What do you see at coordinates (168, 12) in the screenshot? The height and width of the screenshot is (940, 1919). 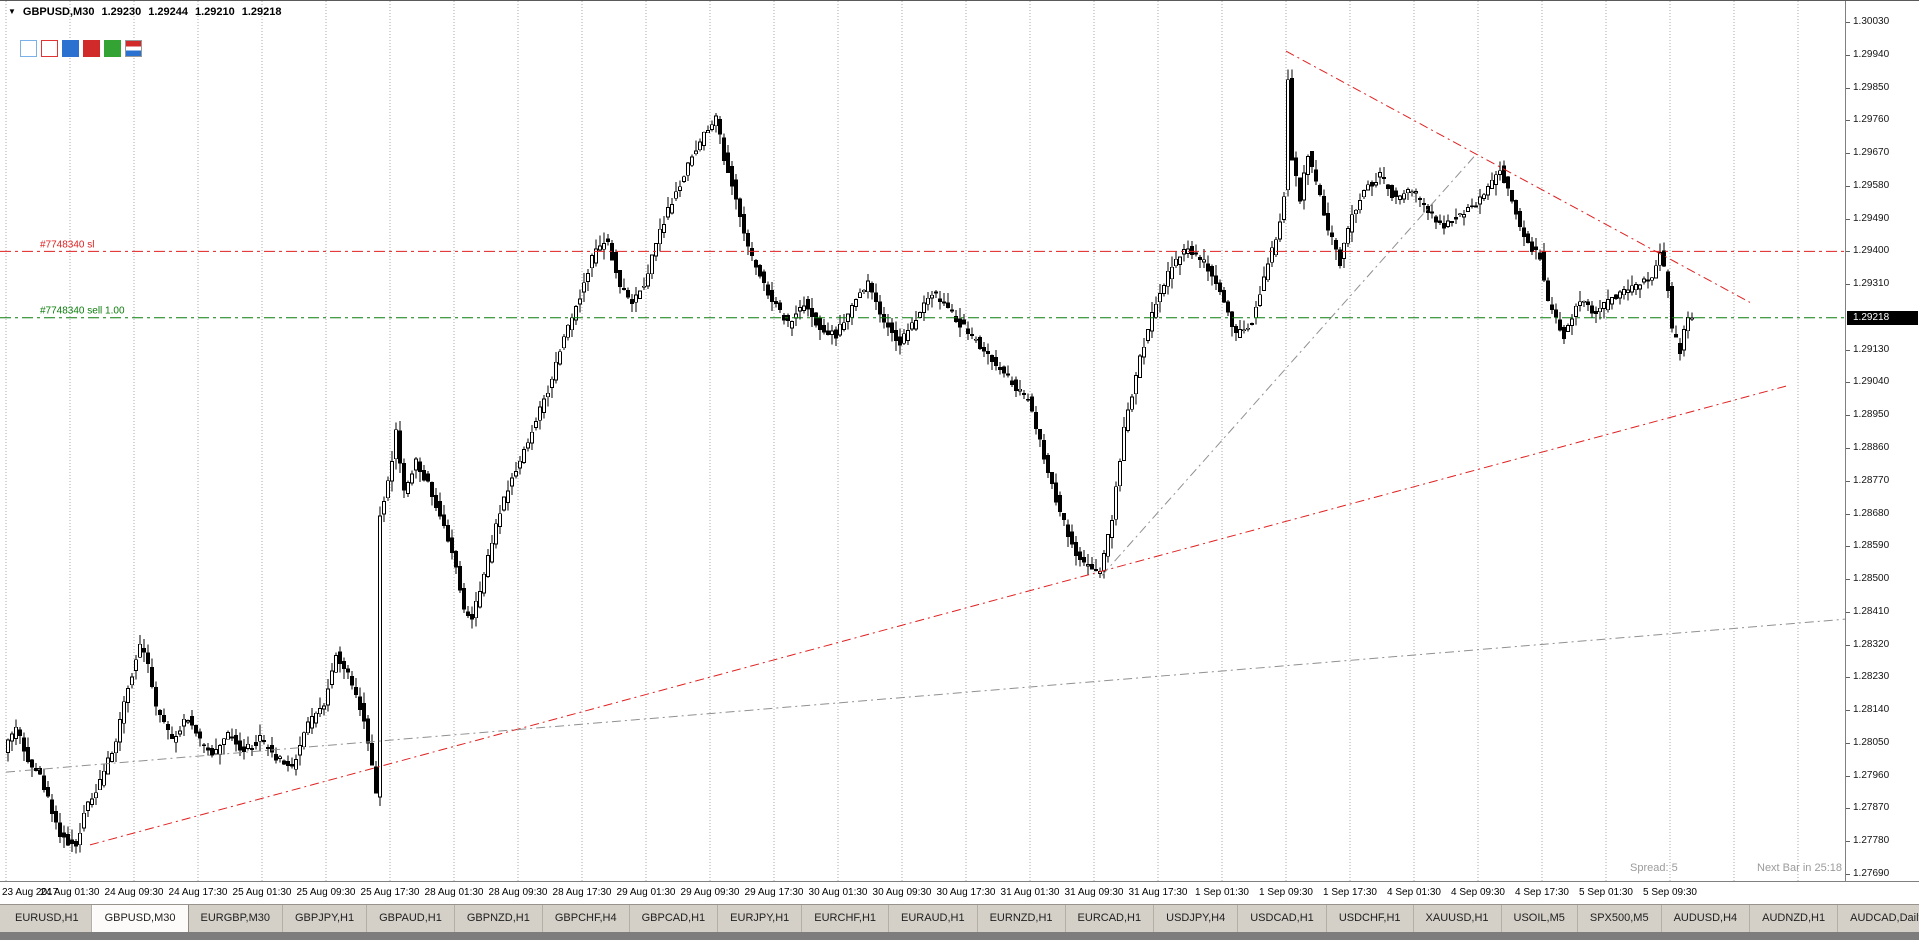 I see `ohlc-high: 1.29244` at bounding box center [168, 12].